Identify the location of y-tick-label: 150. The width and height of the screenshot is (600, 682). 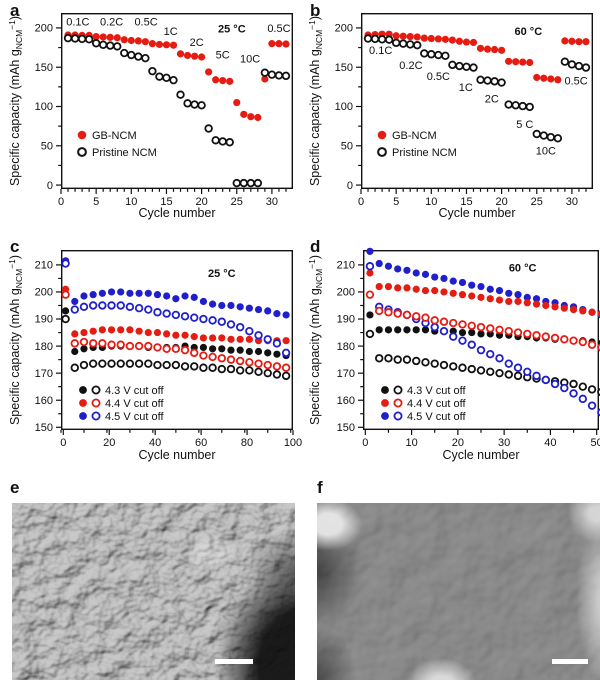
(344, 68).